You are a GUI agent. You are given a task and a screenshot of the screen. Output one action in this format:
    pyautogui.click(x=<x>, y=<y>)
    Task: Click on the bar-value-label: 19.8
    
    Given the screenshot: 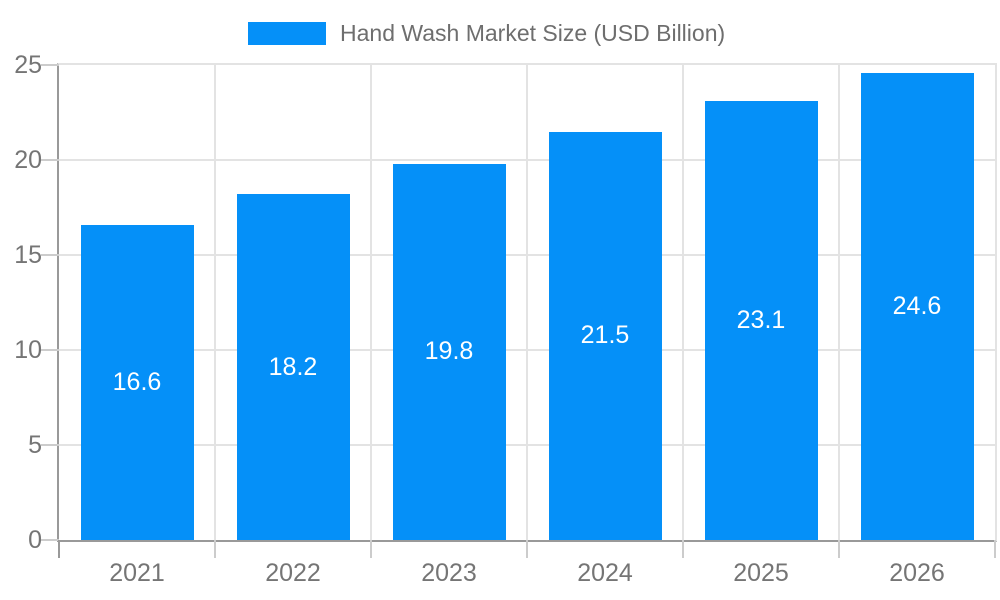 What is the action you would take?
    pyautogui.click(x=449, y=351)
    